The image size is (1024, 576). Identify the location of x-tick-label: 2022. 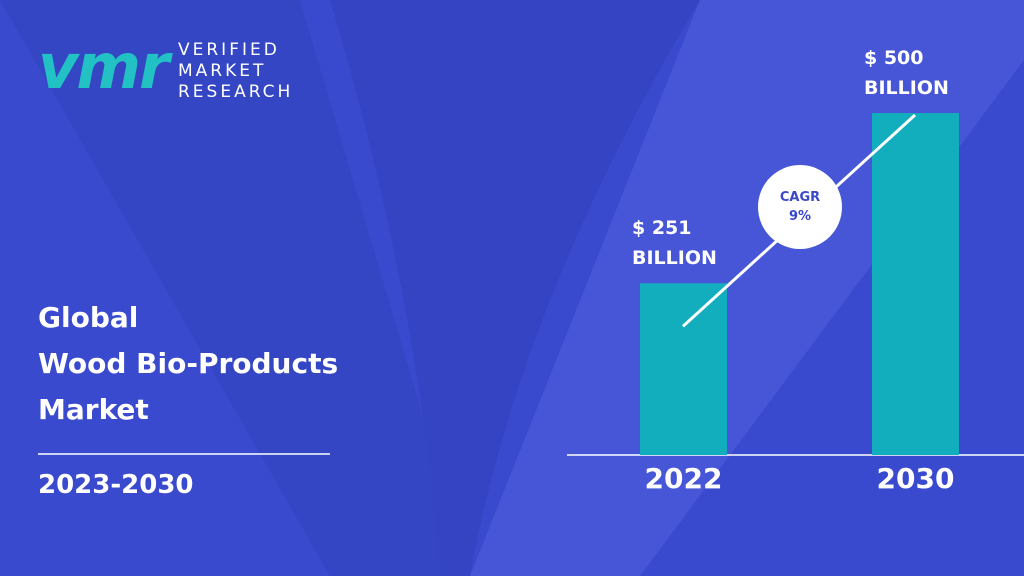
(683, 478).